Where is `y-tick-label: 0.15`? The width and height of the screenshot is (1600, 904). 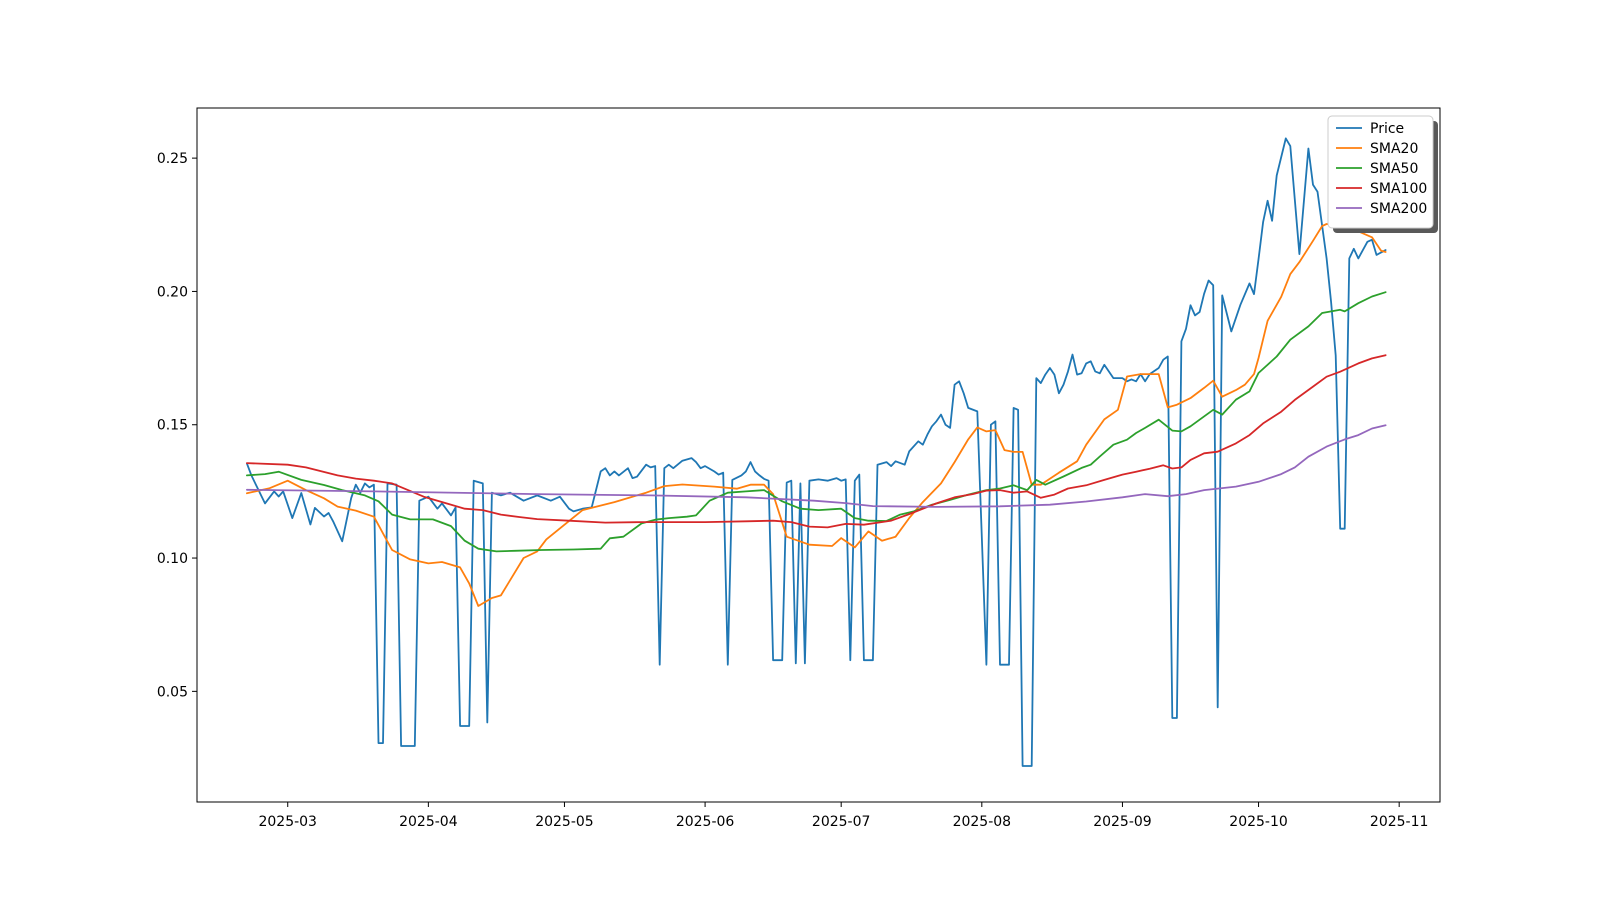
y-tick-label: 0.15 is located at coordinates (172, 426).